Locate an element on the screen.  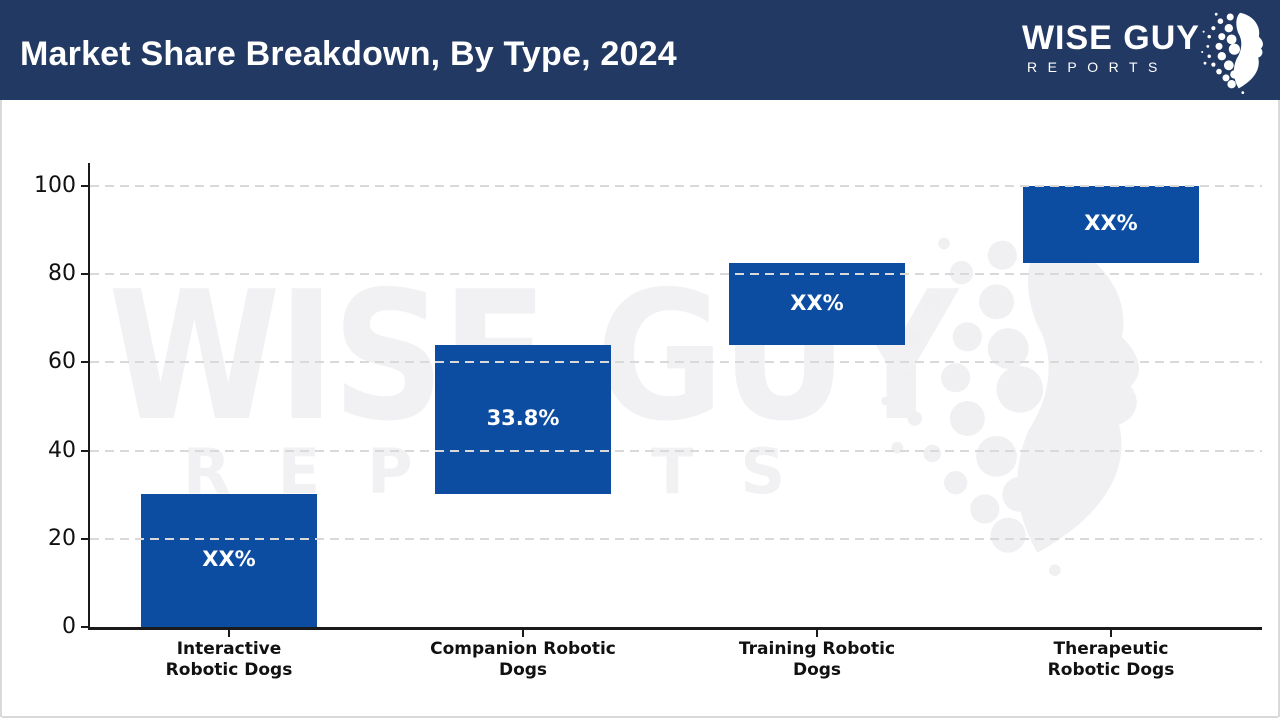
right-edge-rule is located at coordinates (1279, 408).